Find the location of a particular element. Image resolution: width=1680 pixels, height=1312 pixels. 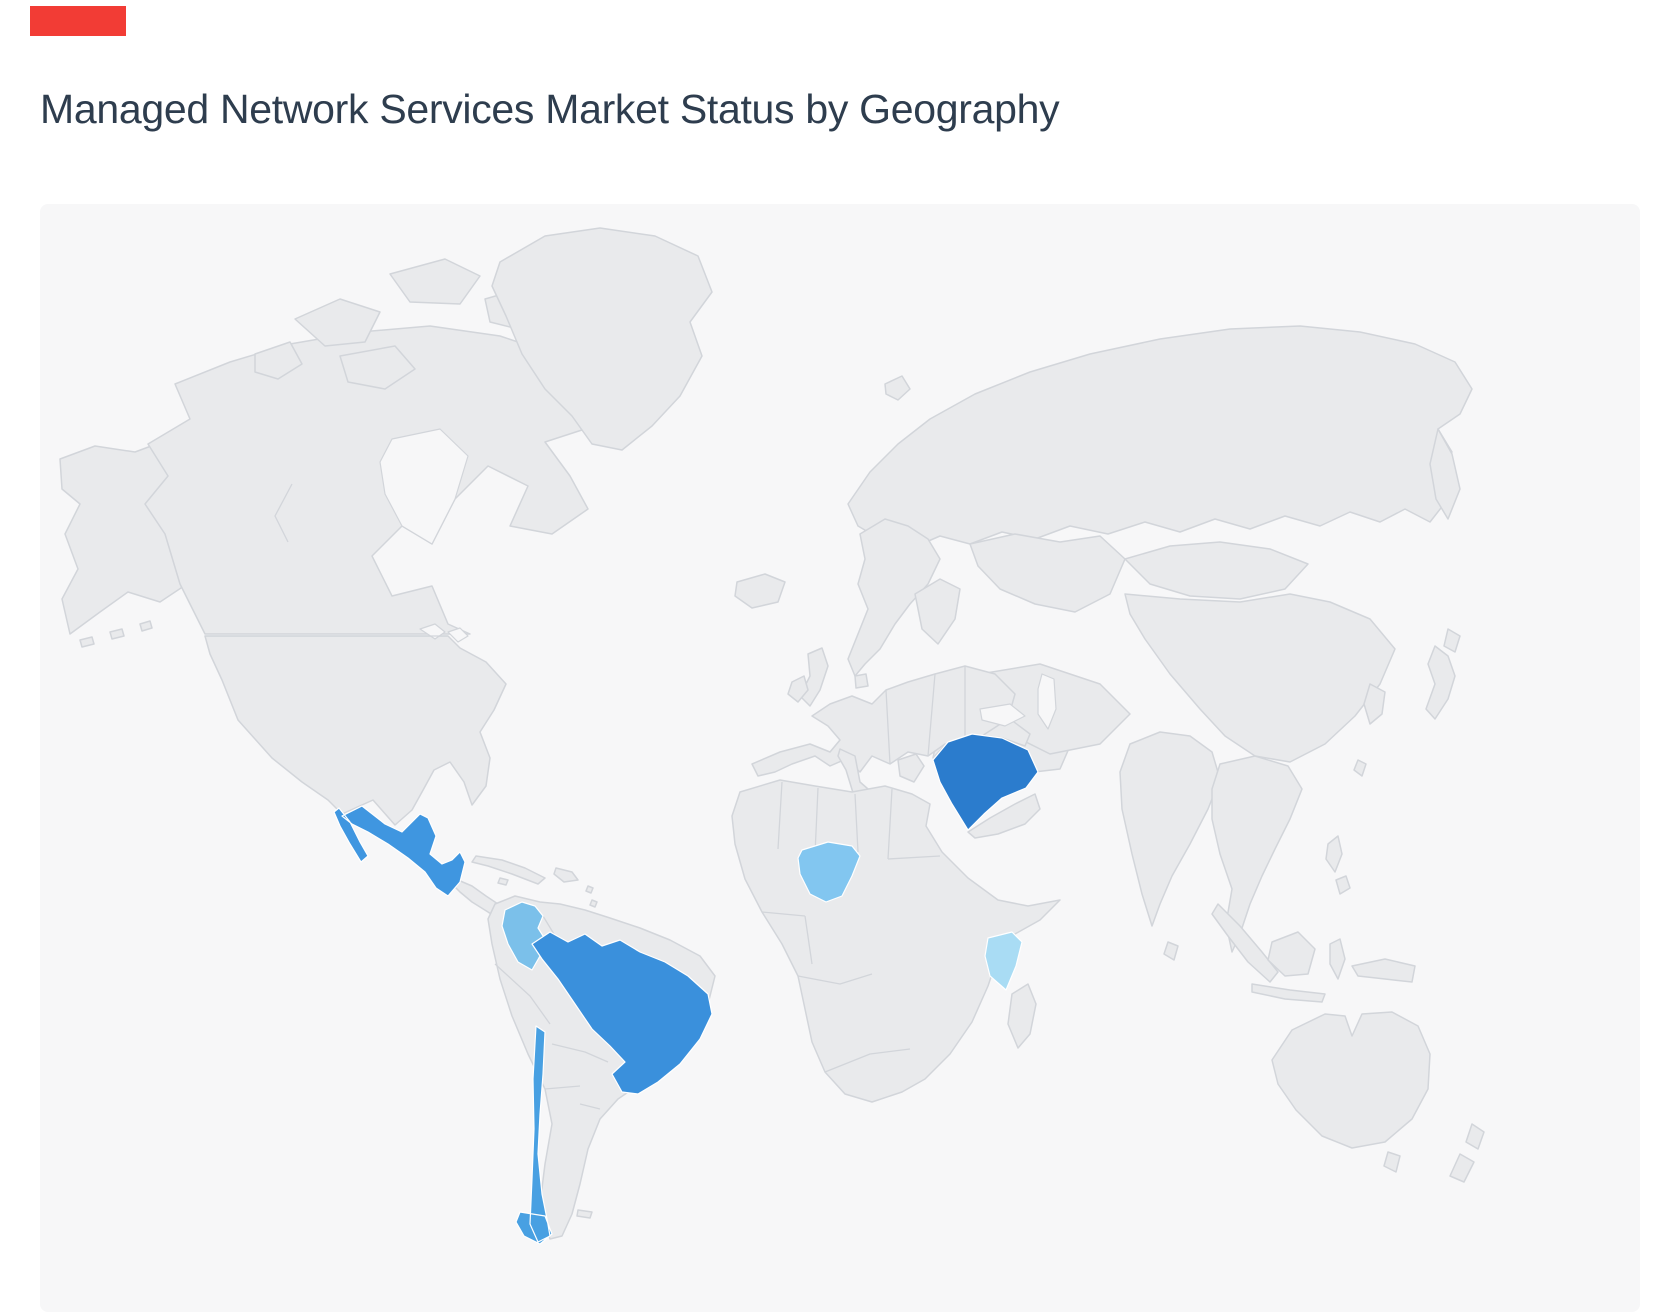

country-saudi-arabia is located at coordinates (985, 782).